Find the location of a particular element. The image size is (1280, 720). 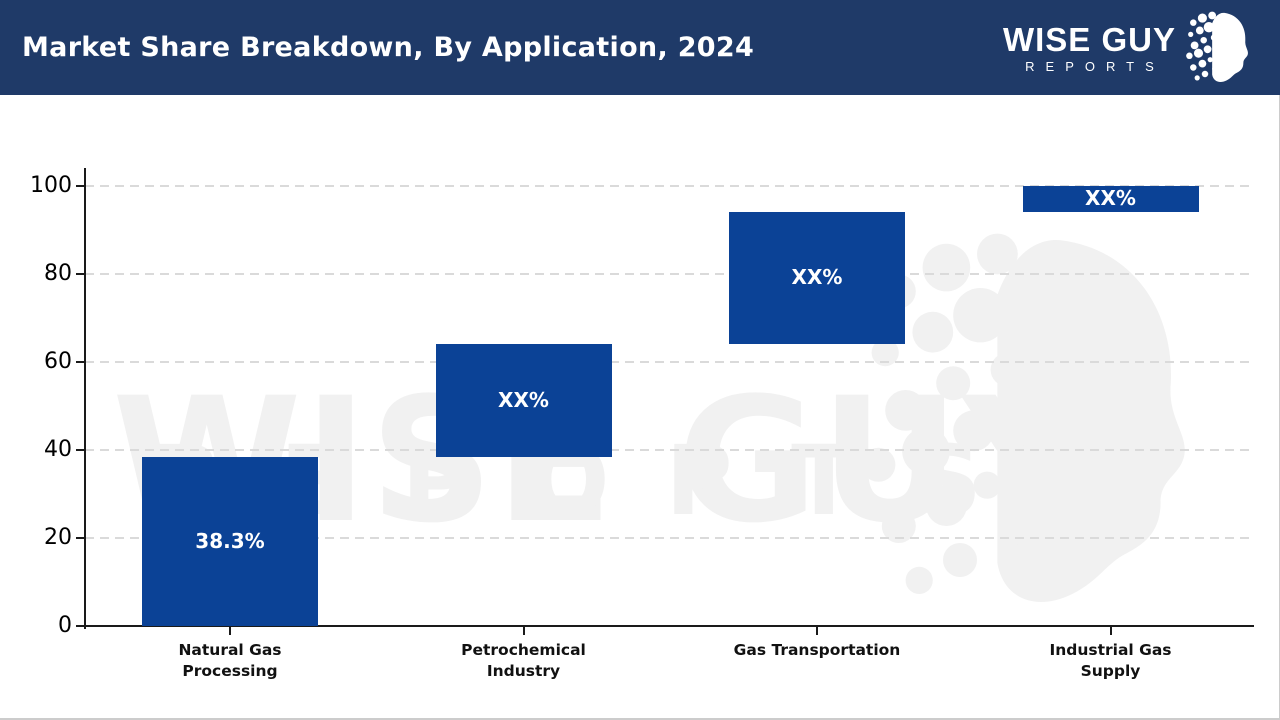

x-tick-petrochemical-industry is located at coordinates (523, 631).